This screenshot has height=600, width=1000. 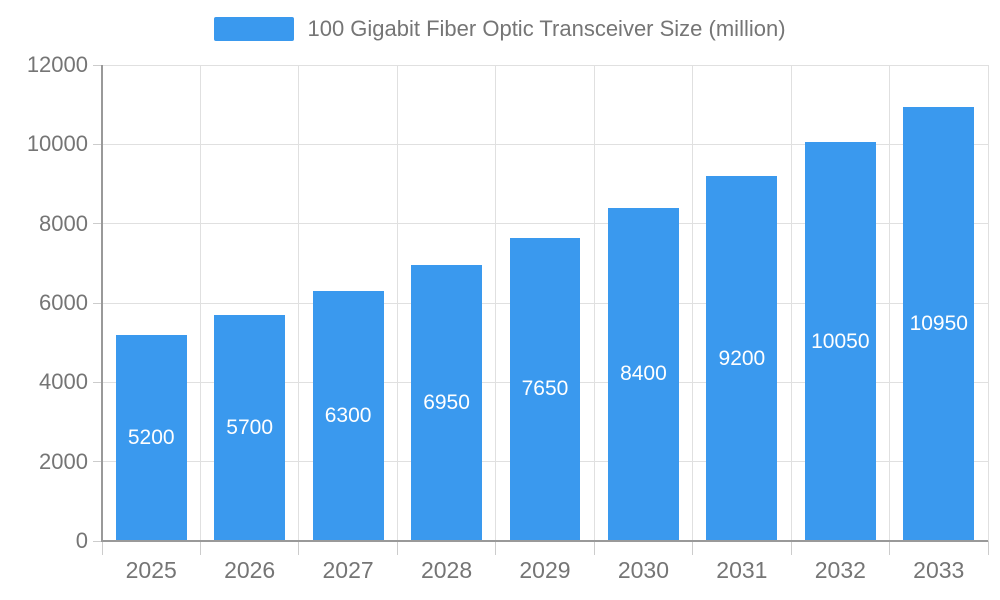 I want to click on y-axis-label: 0, so click(x=81, y=540).